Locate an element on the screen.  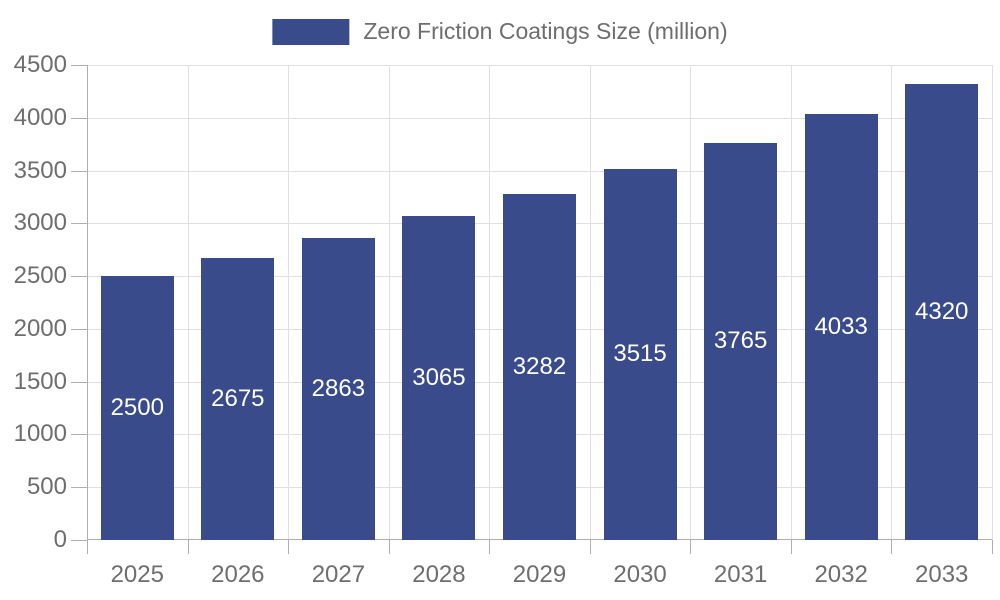
x-axis-tick-label: 2033 is located at coordinates (942, 574).